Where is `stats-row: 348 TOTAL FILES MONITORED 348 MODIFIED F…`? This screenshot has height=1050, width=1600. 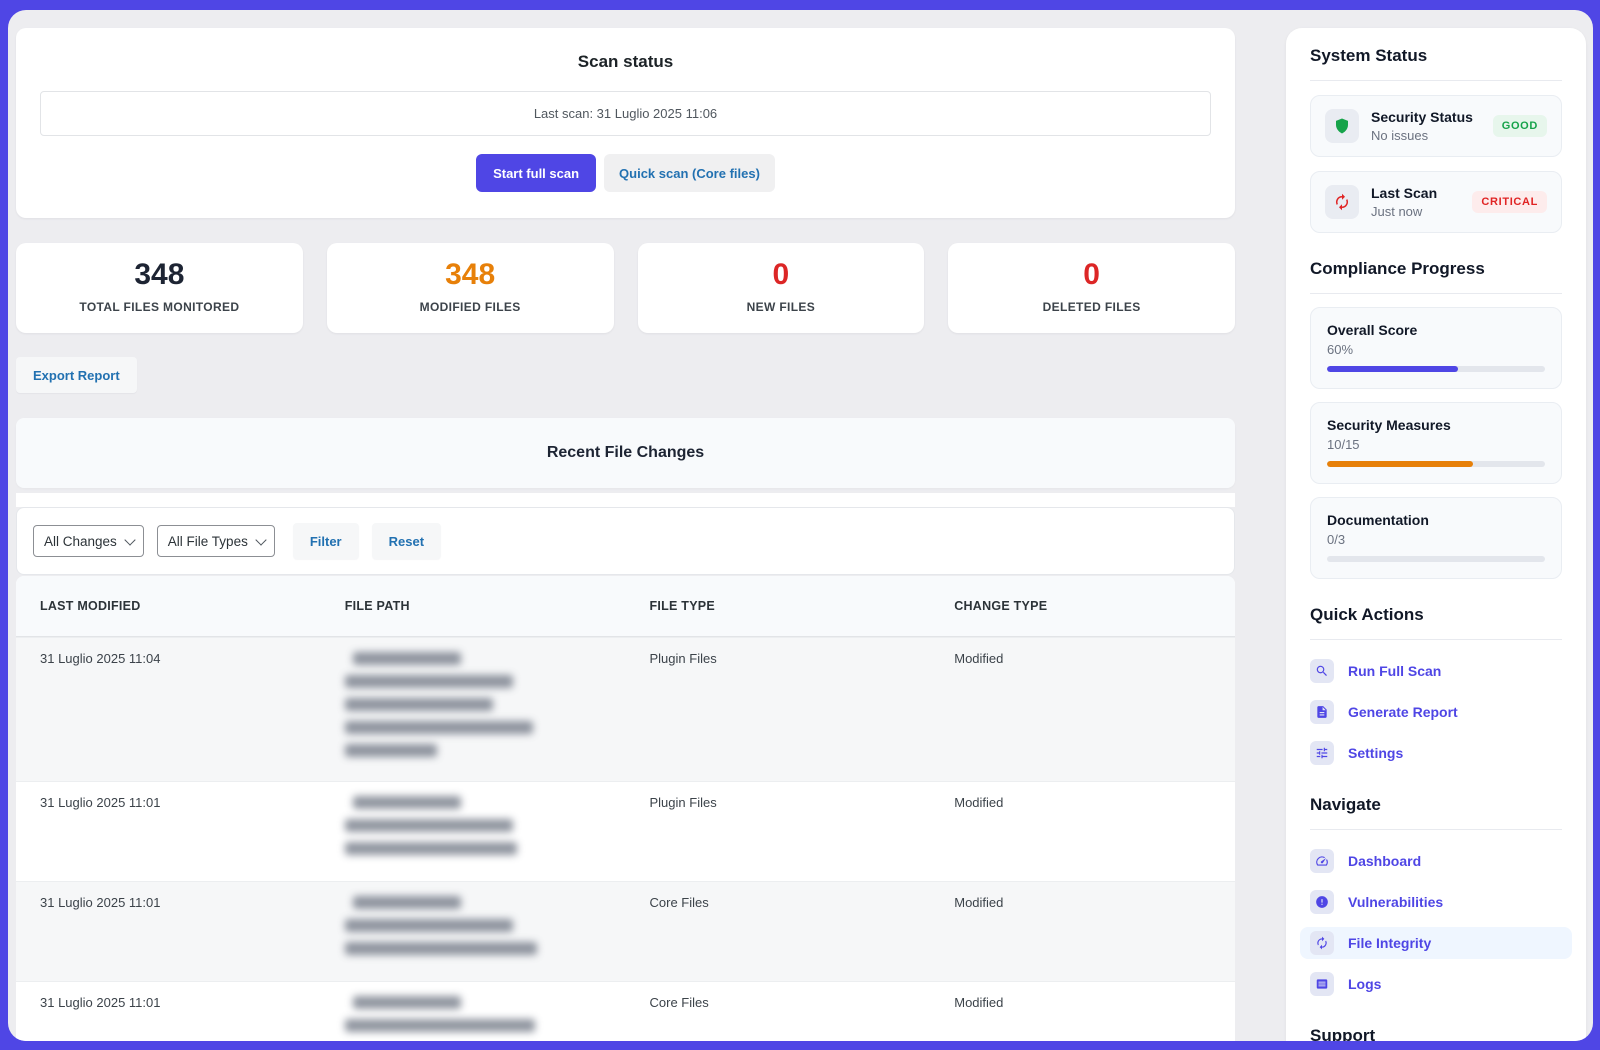
stats-row: 348 TOTAL FILES MONITORED 348 MODIFIED F… is located at coordinates (625, 288).